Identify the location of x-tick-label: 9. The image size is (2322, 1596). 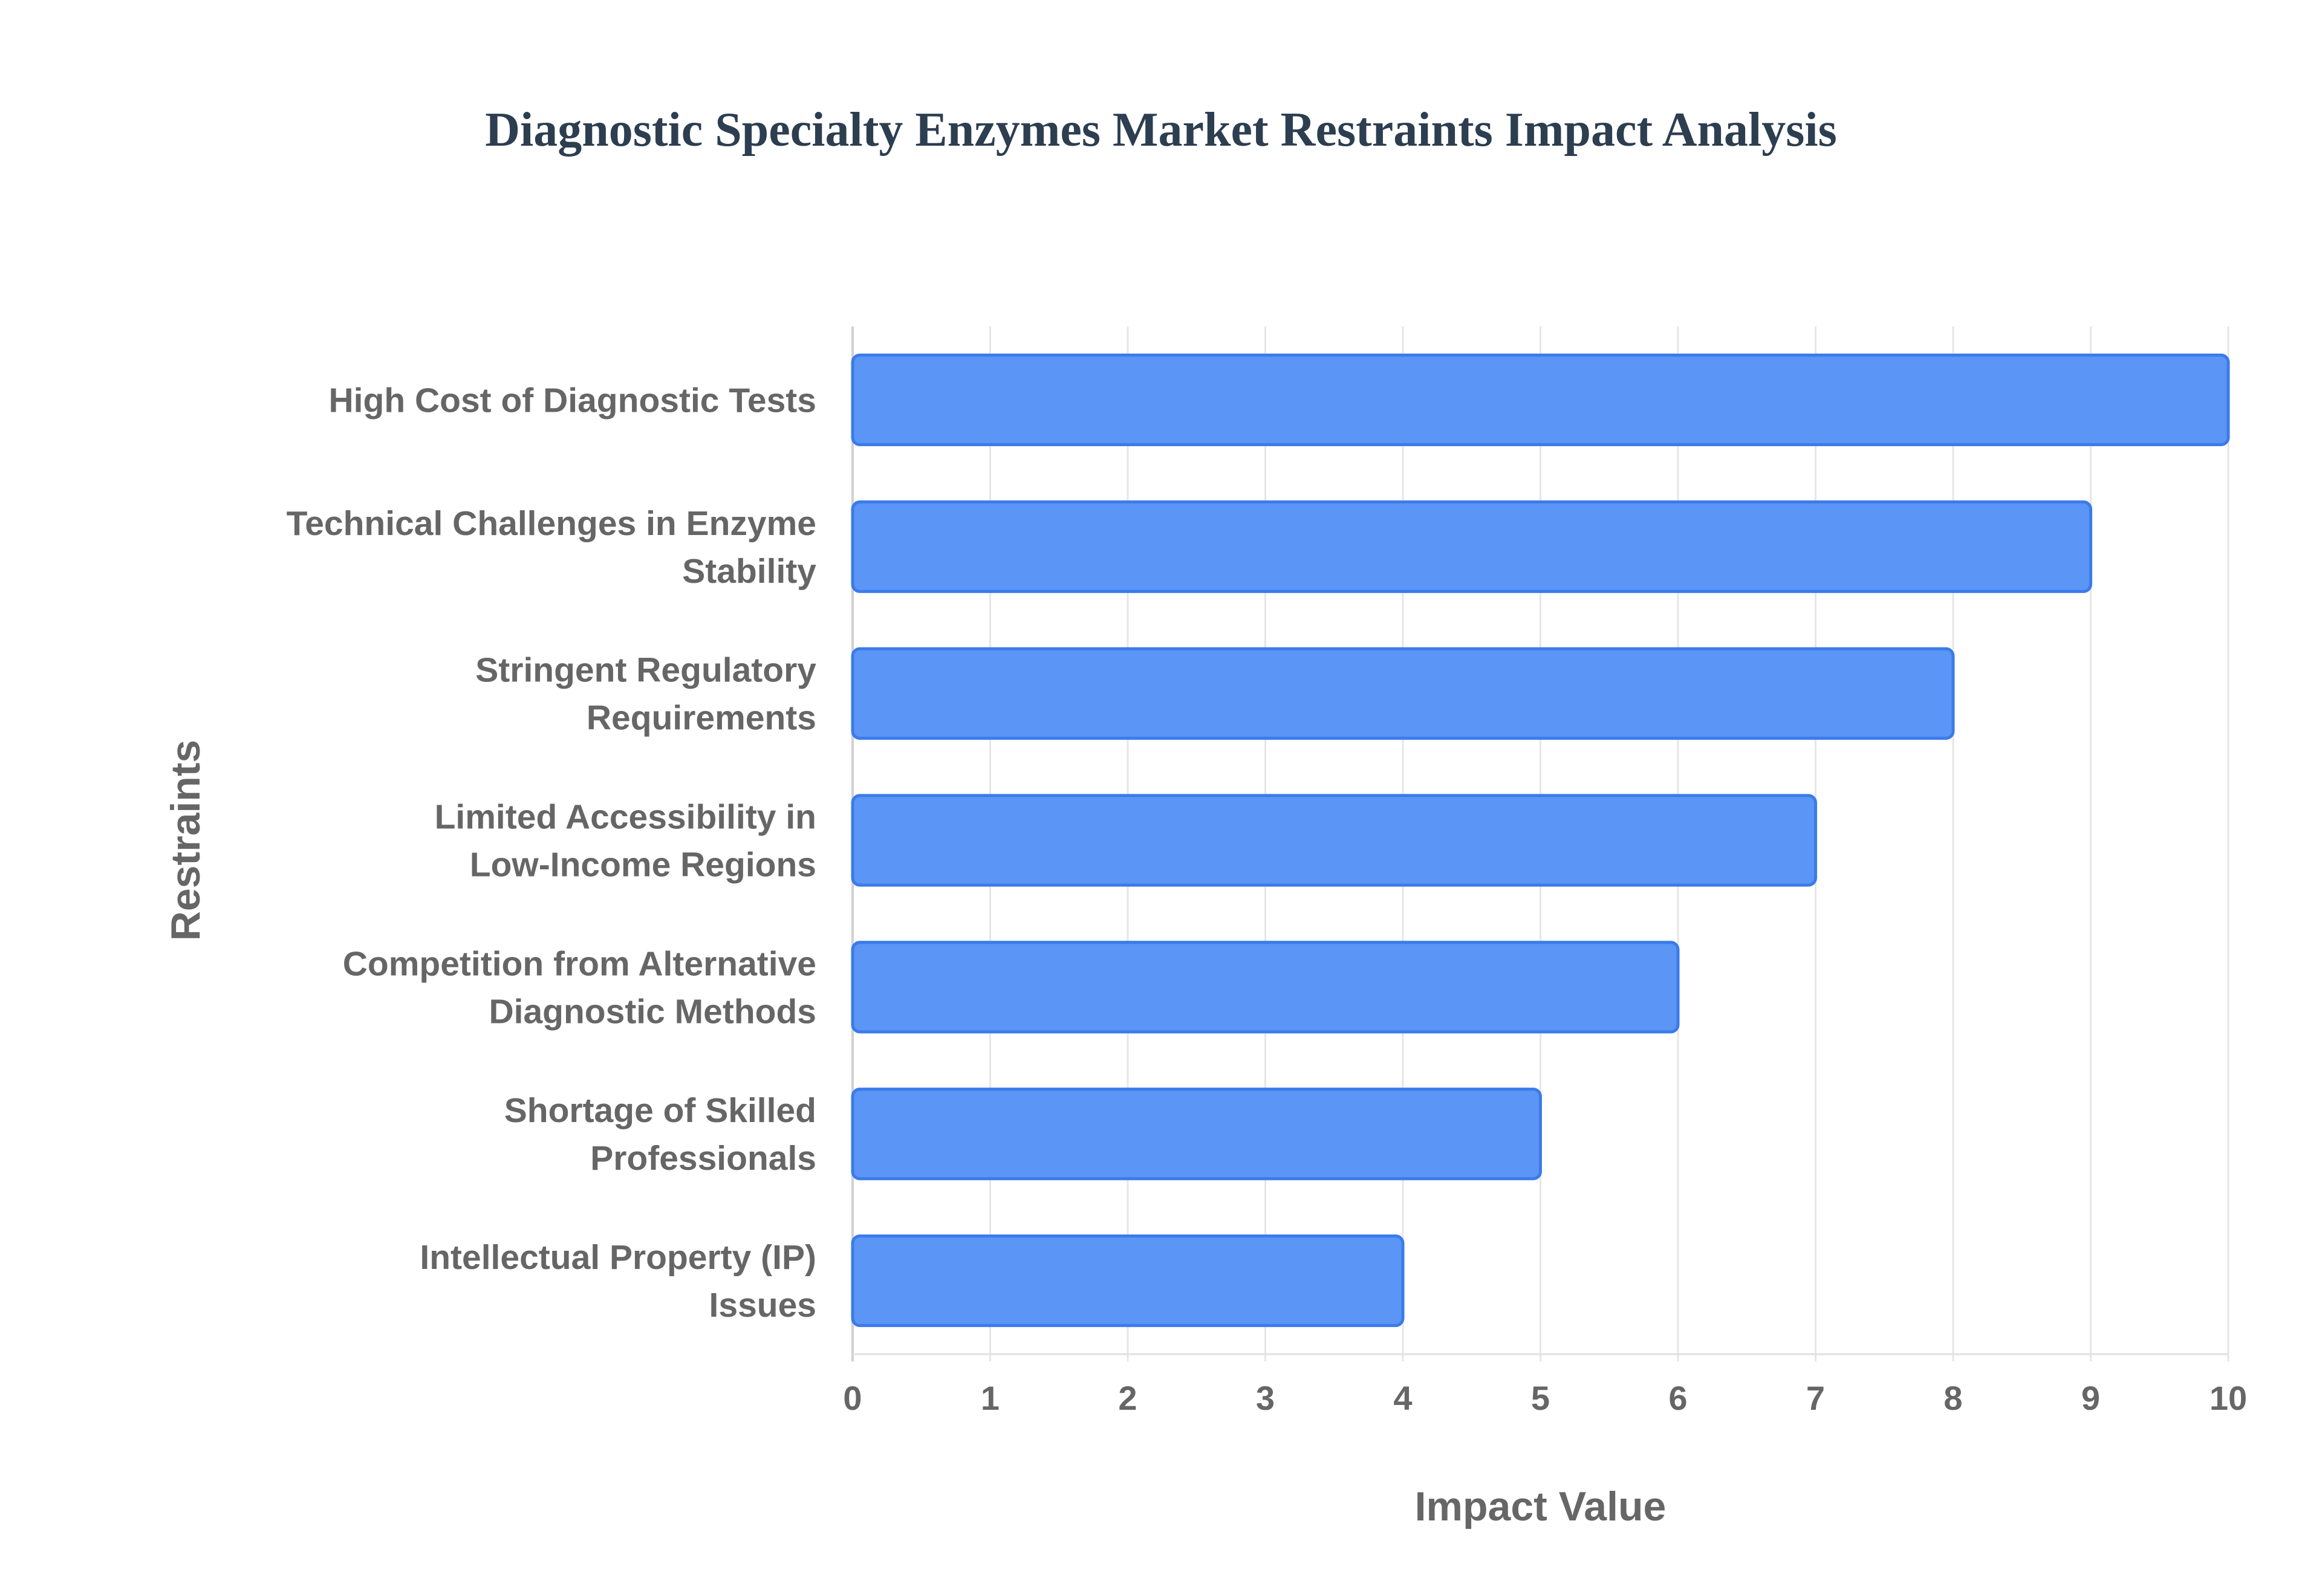
(2090, 1398).